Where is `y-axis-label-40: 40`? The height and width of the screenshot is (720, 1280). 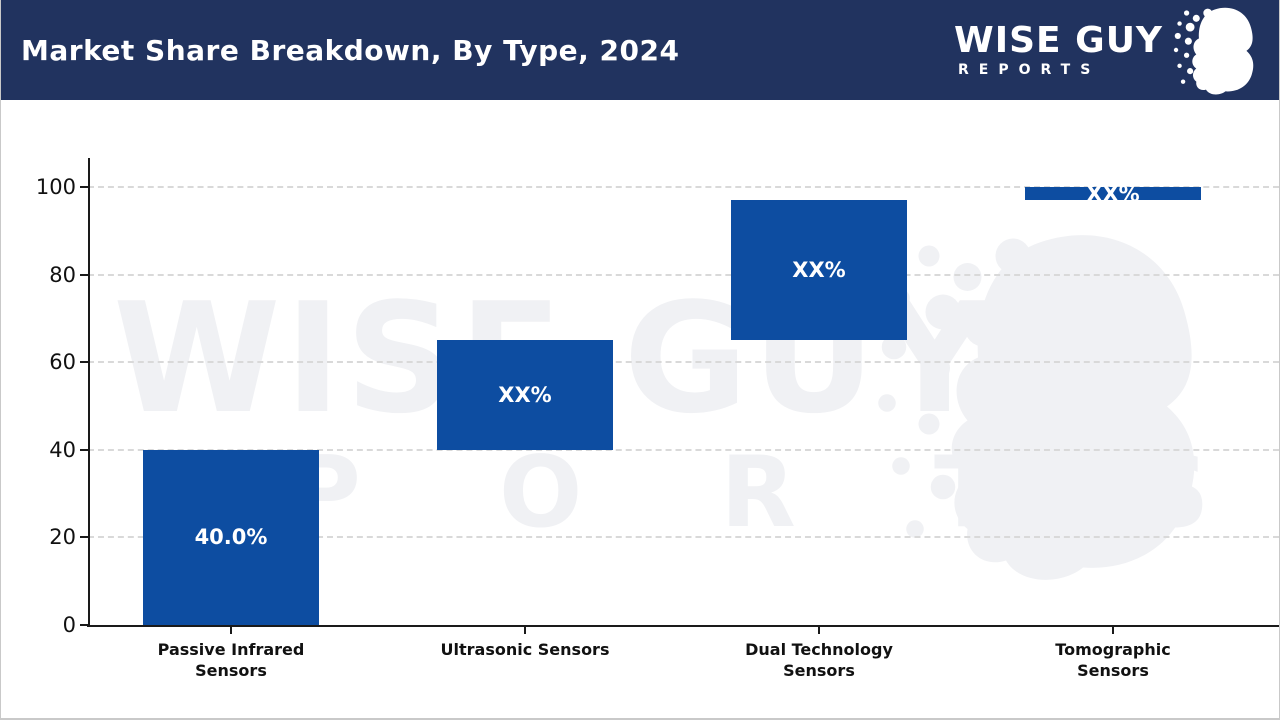 y-axis-label-40: 40 is located at coordinates (62, 449).